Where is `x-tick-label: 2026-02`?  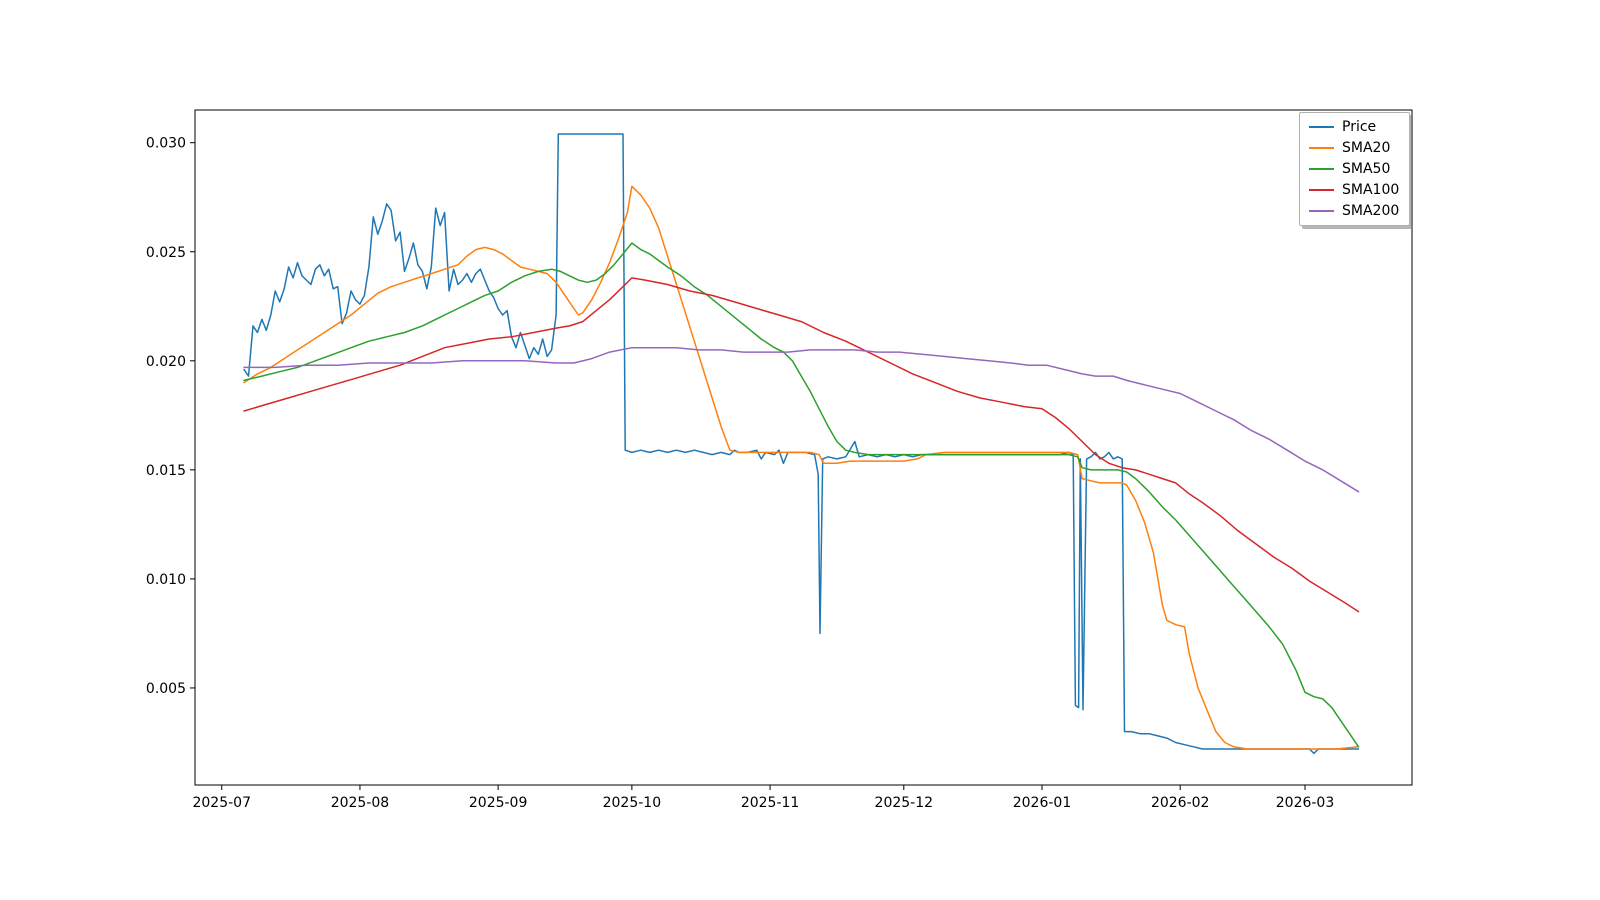 x-tick-label: 2026-02 is located at coordinates (1180, 803).